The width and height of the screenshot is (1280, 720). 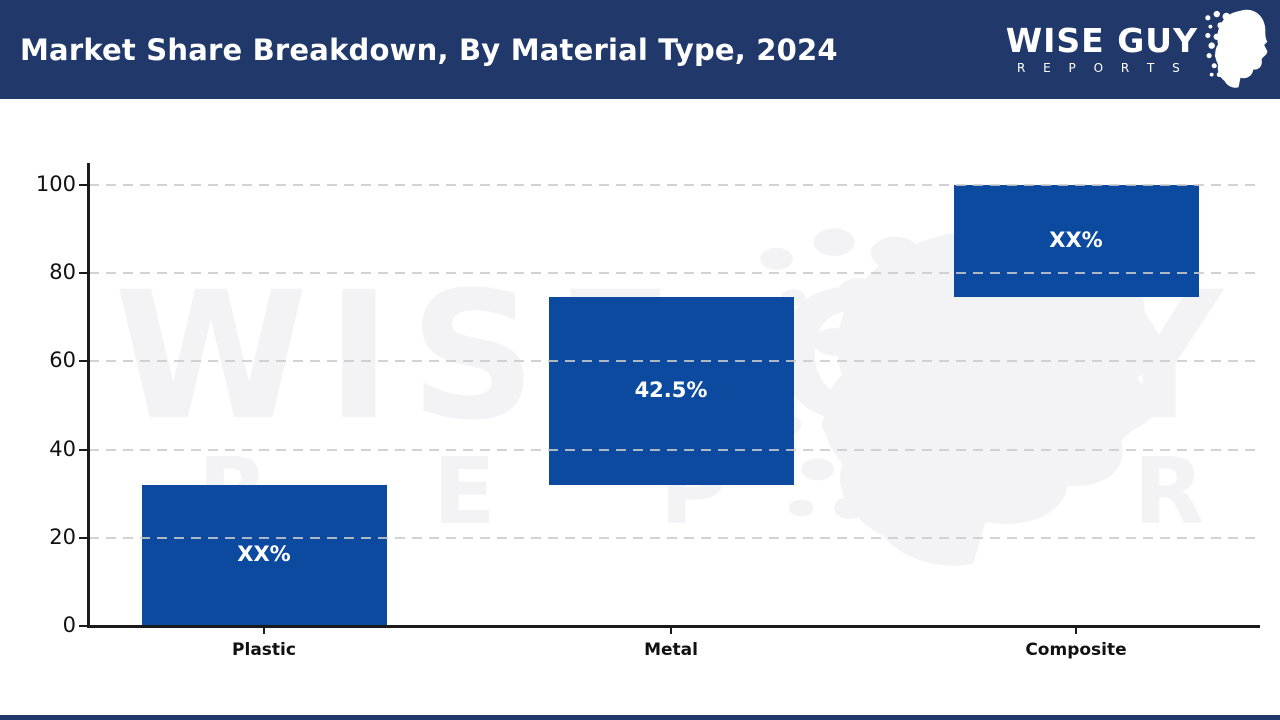 I want to click on y-axis-label-100: 100, so click(x=55, y=184).